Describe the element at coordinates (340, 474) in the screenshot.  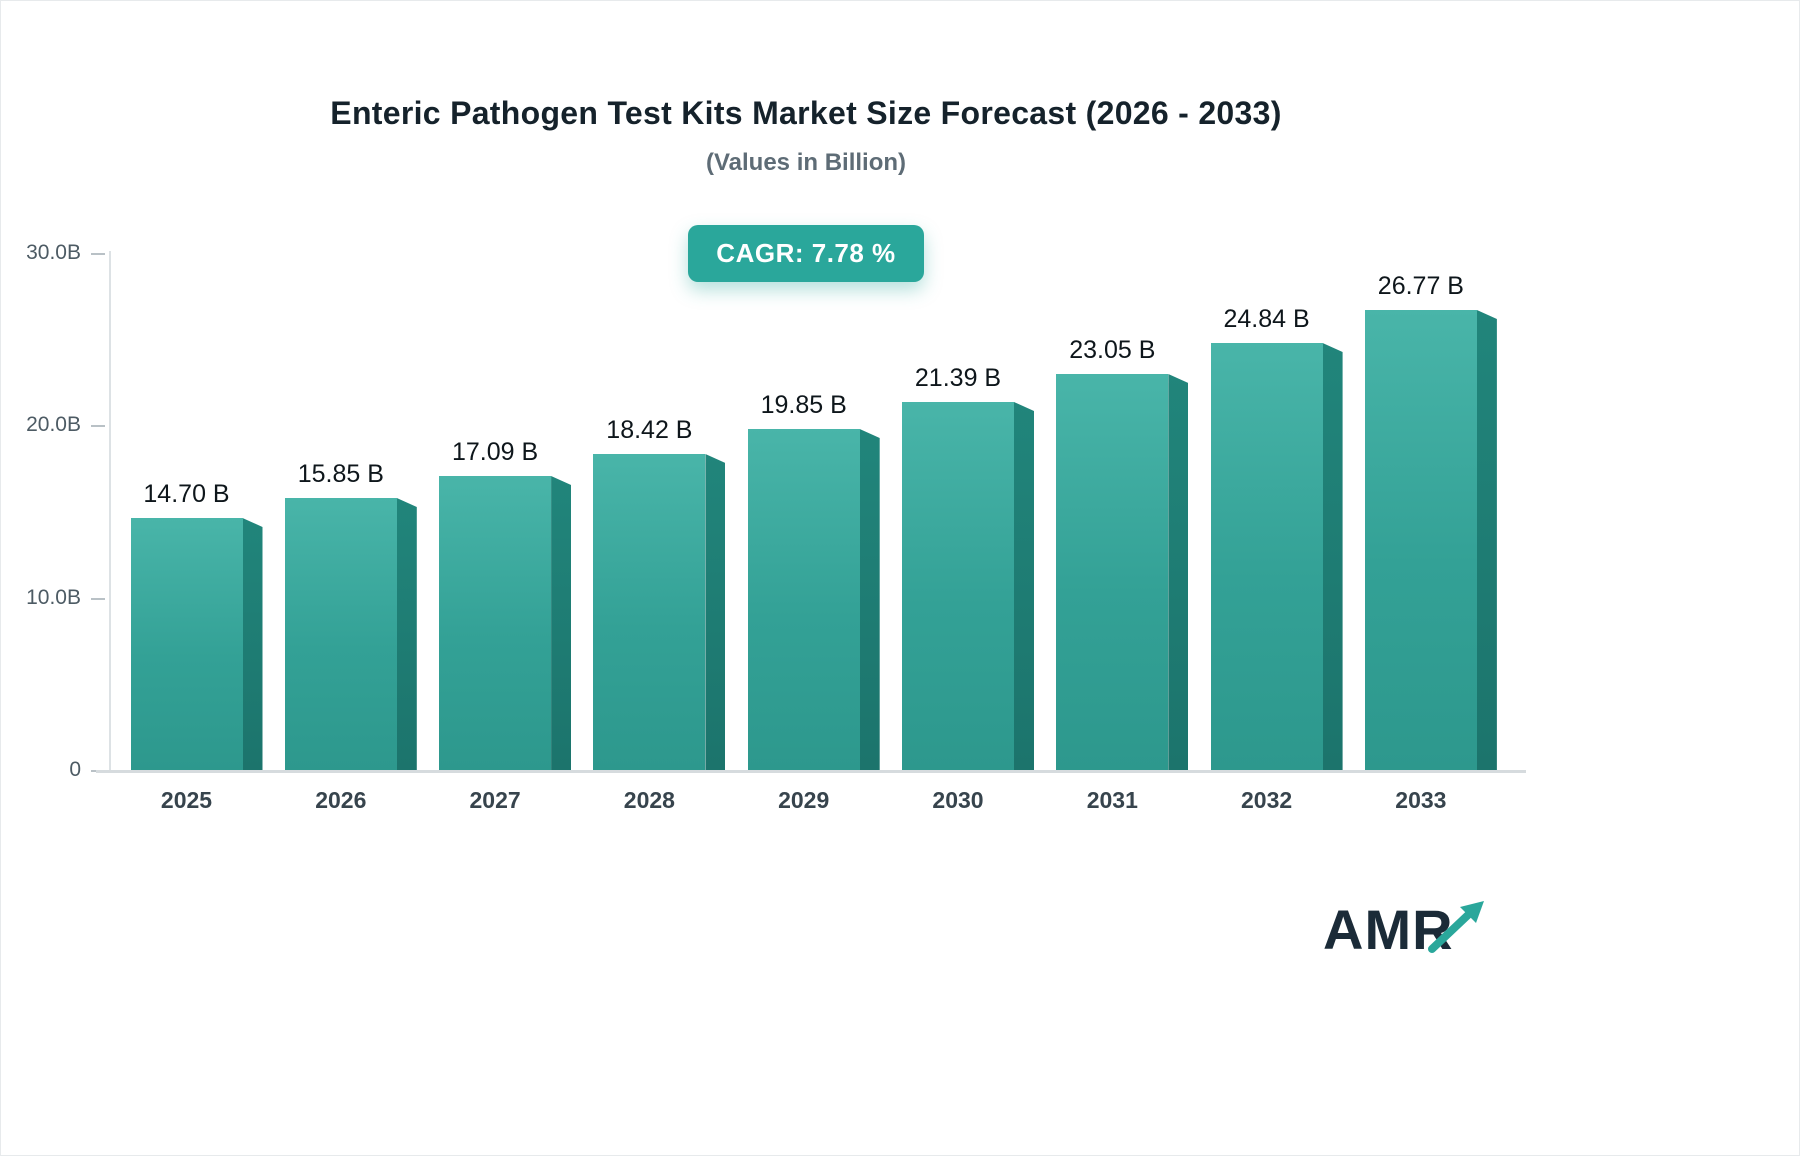
I see `bar-value-label: 15.85 B` at that location.